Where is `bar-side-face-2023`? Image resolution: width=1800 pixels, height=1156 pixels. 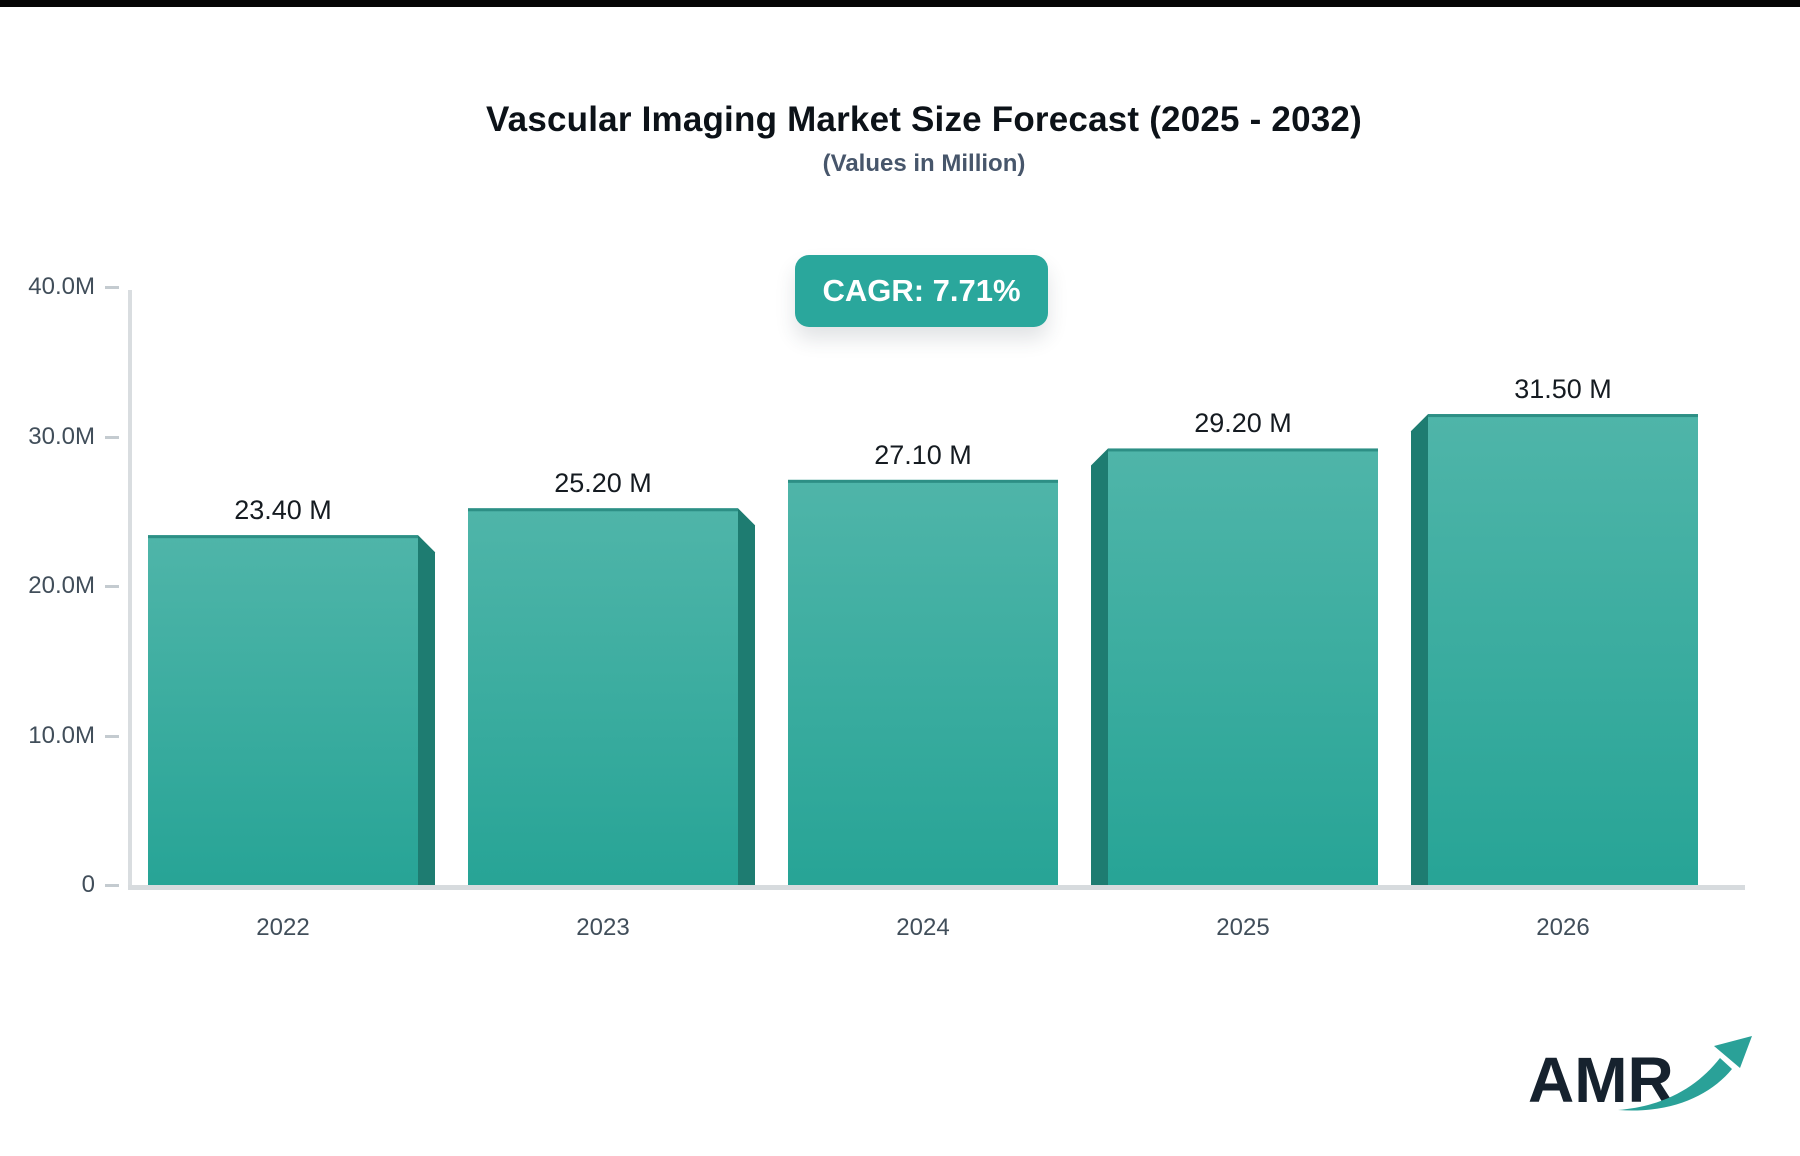
bar-side-face-2023 is located at coordinates (746, 696).